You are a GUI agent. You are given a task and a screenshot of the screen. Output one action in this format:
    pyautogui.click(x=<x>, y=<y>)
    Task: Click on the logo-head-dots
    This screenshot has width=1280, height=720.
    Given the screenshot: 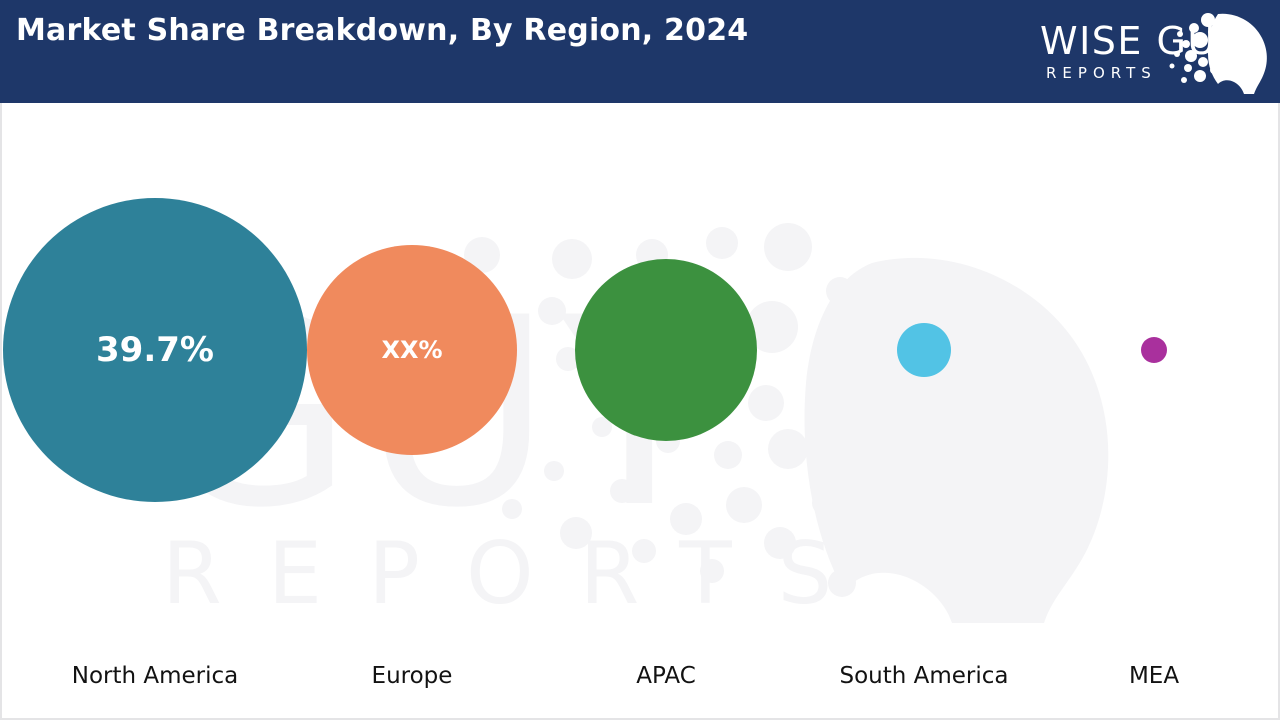 What is the action you would take?
    pyautogui.click(x=1218, y=53)
    